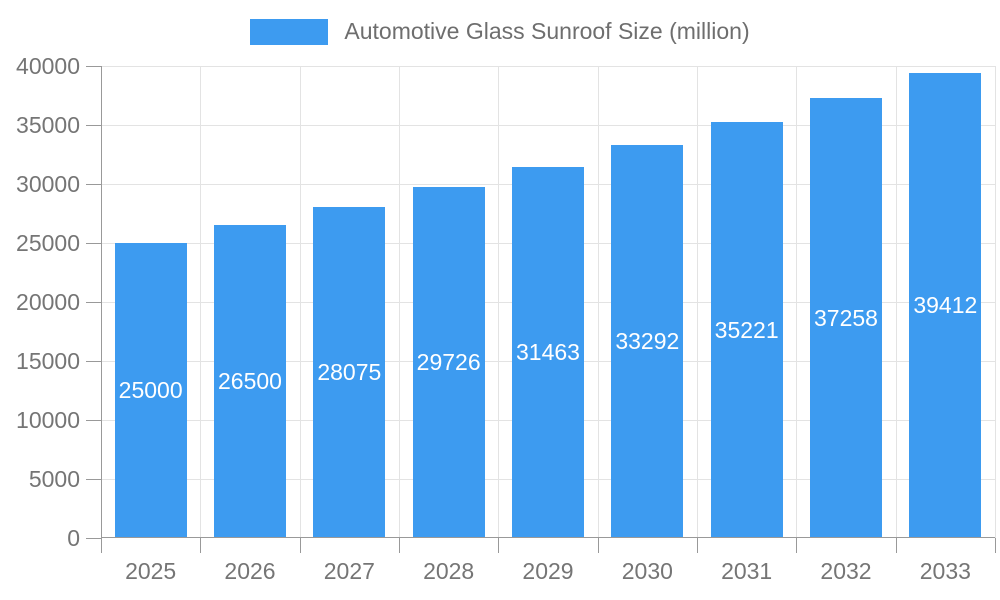  Describe the element at coordinates (250, 571) in the screenshot. I see `x-axis-tick-label: 2026` at that location.